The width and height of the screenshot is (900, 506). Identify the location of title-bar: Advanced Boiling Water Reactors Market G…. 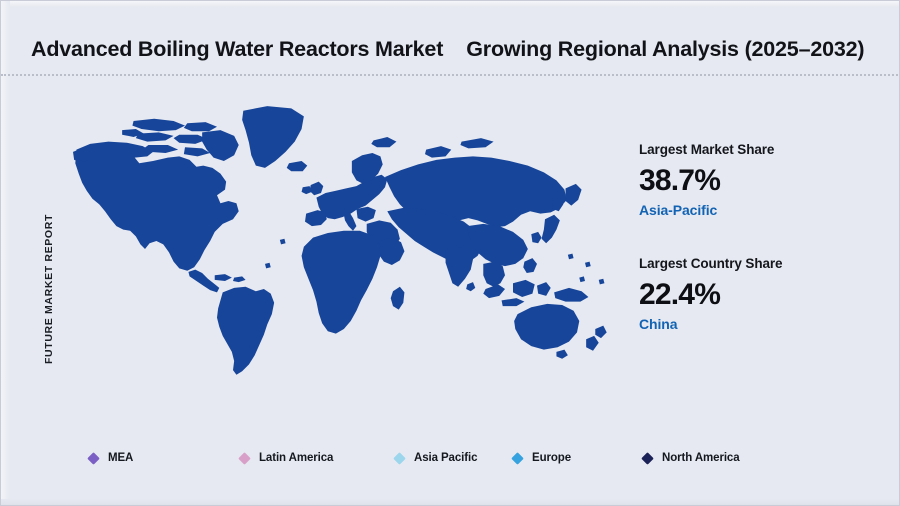
(450, 37).